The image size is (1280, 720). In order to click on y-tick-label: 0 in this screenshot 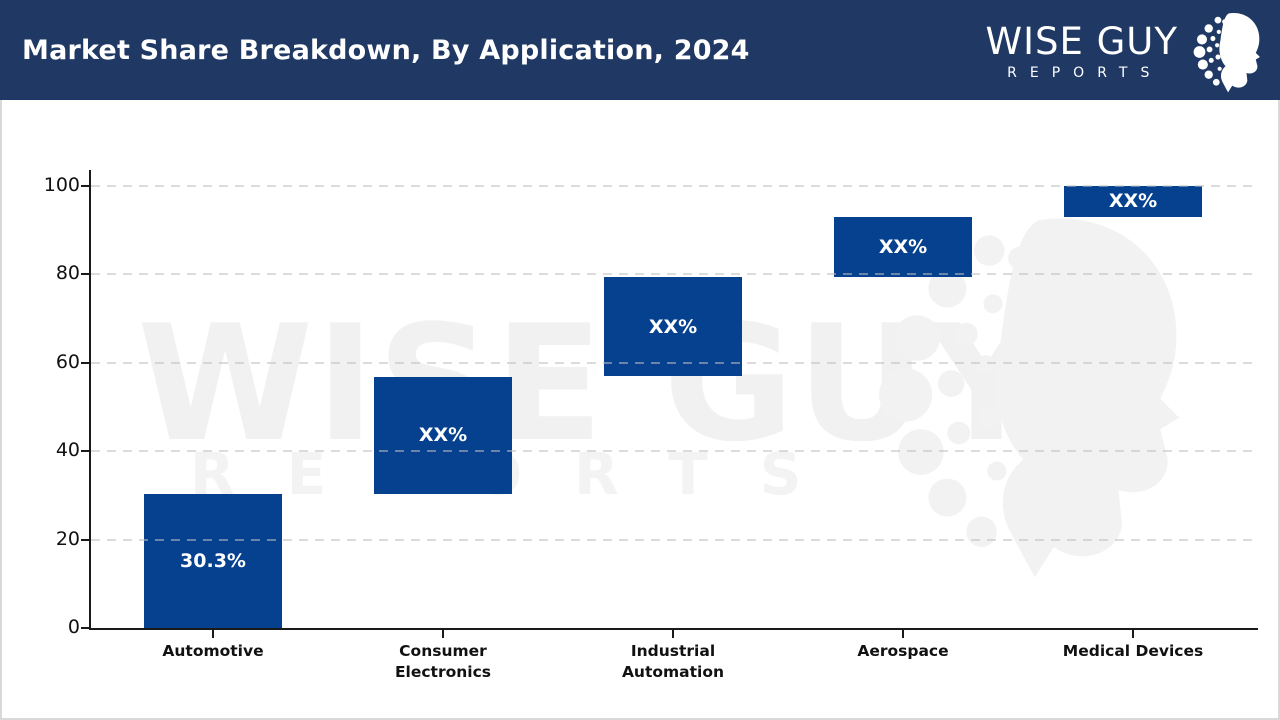, I will do `click(73, 627)`.